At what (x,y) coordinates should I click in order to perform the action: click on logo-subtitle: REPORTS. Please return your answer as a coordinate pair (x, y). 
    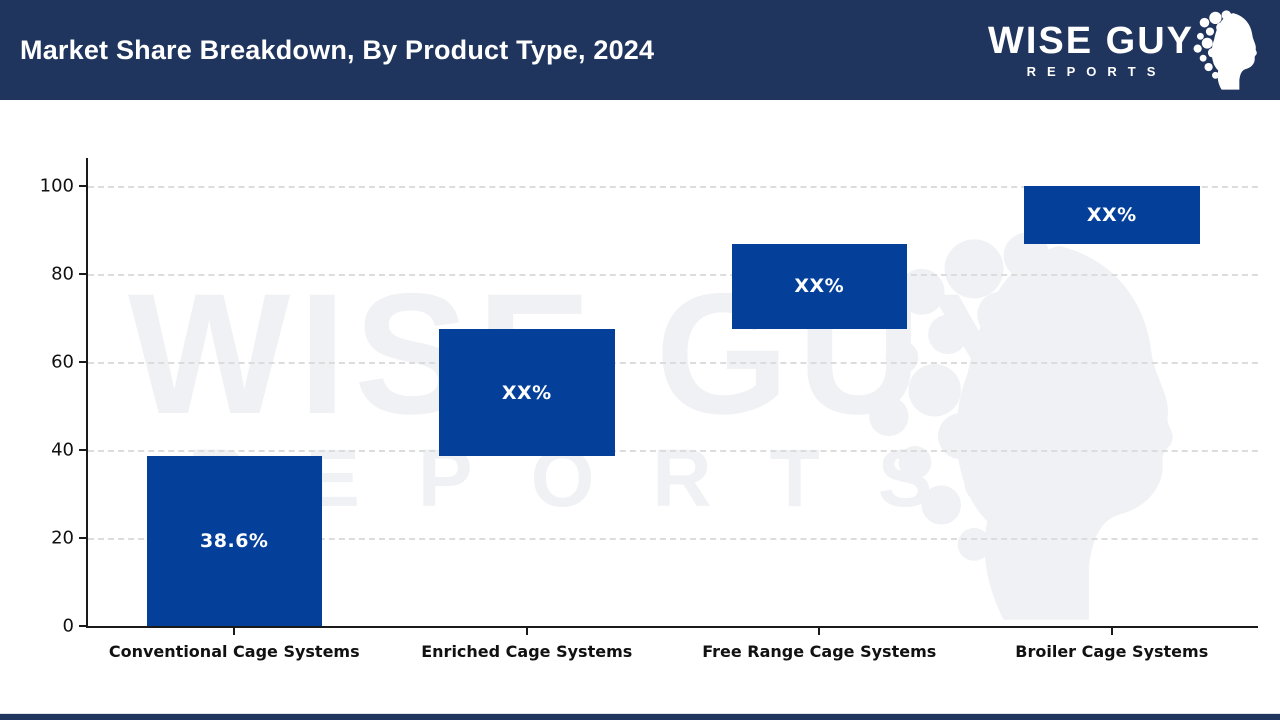
    Looking at the image, I should click on (1096, 71).